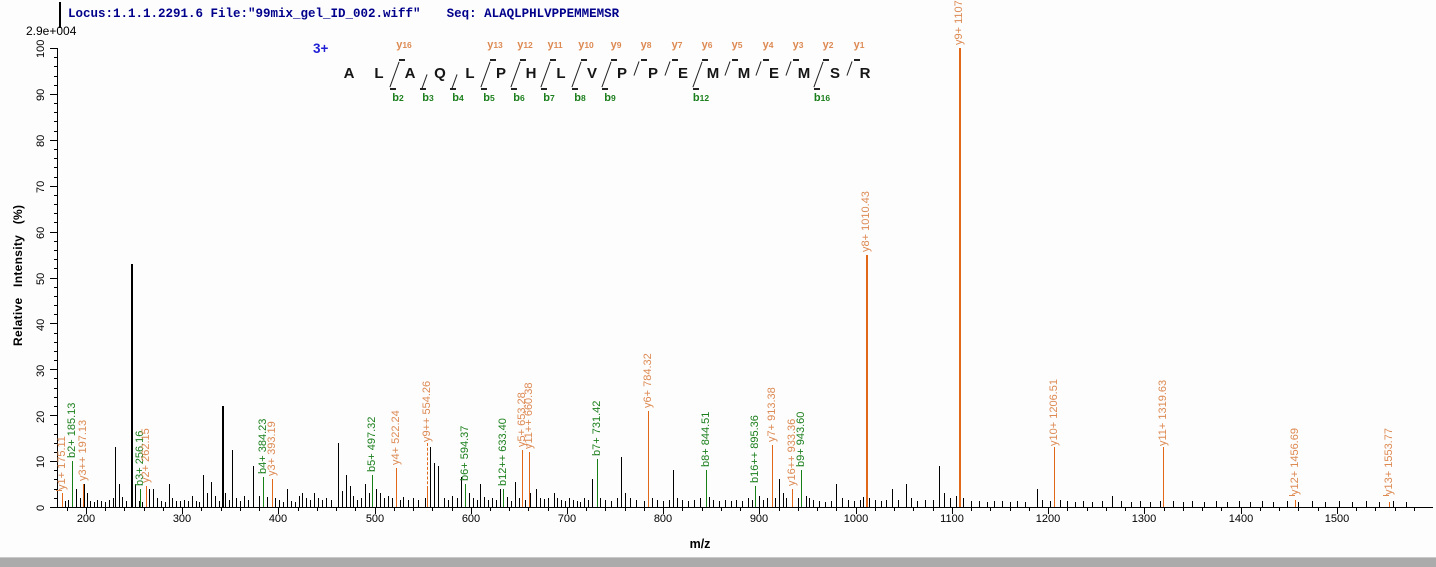  I want to click on y-axis-tick-label: 100, so click(41, 48).